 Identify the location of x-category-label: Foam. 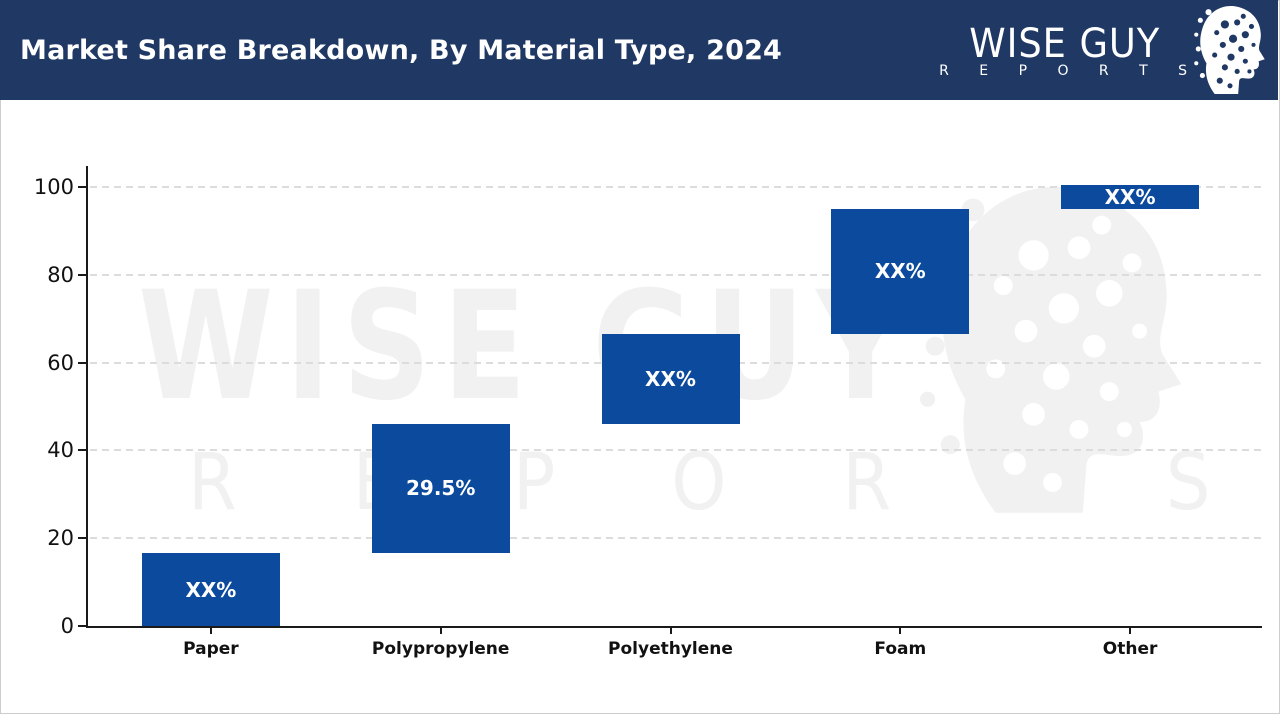
(900, 649).